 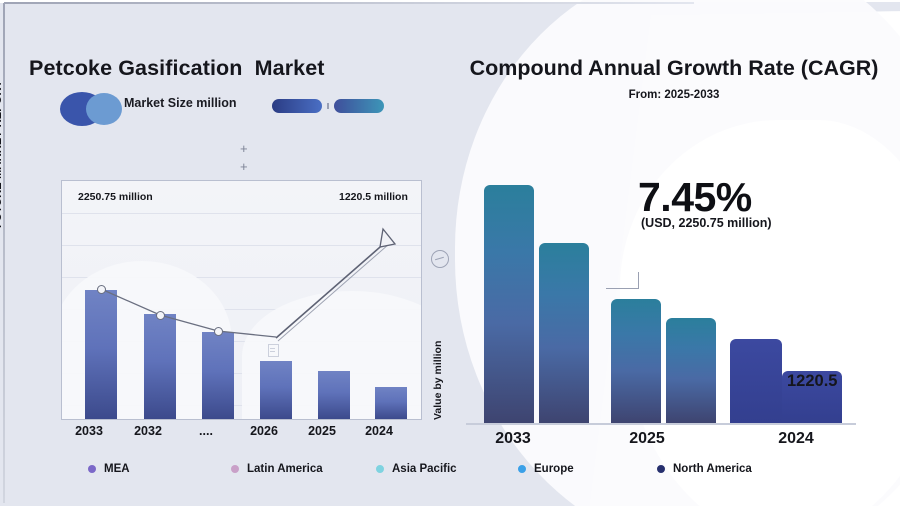 What do you see at coordinates (554, 469) in the screenshot?
I see `legend-label: Europe` at bounding box center [554, 469].